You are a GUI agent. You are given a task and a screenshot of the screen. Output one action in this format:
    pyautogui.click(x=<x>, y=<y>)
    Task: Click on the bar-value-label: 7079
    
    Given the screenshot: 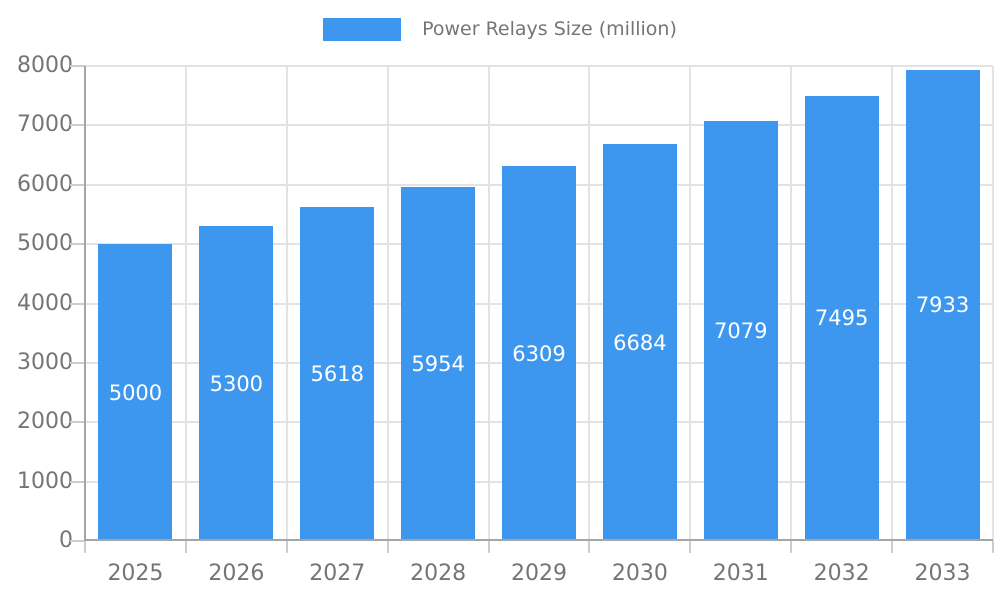 What is the action you would take?
    pyautogui.click(x=741, y=330)
    